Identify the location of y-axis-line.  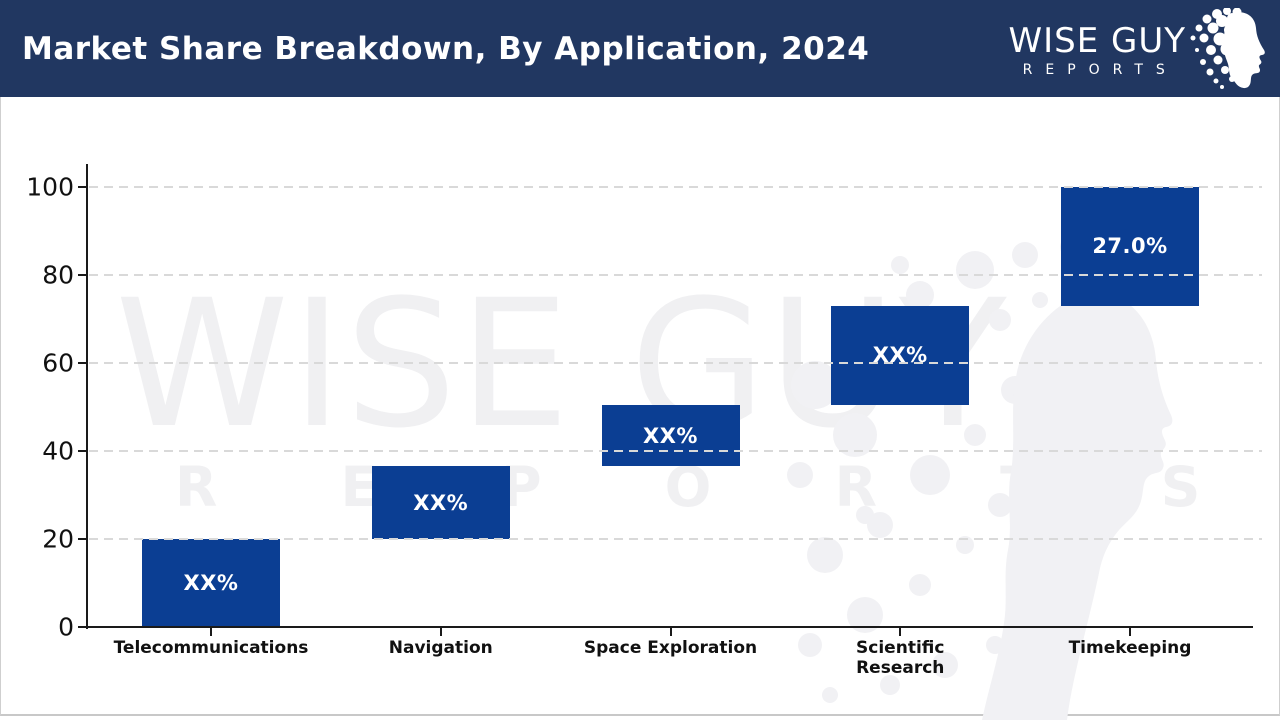
(87, 396).